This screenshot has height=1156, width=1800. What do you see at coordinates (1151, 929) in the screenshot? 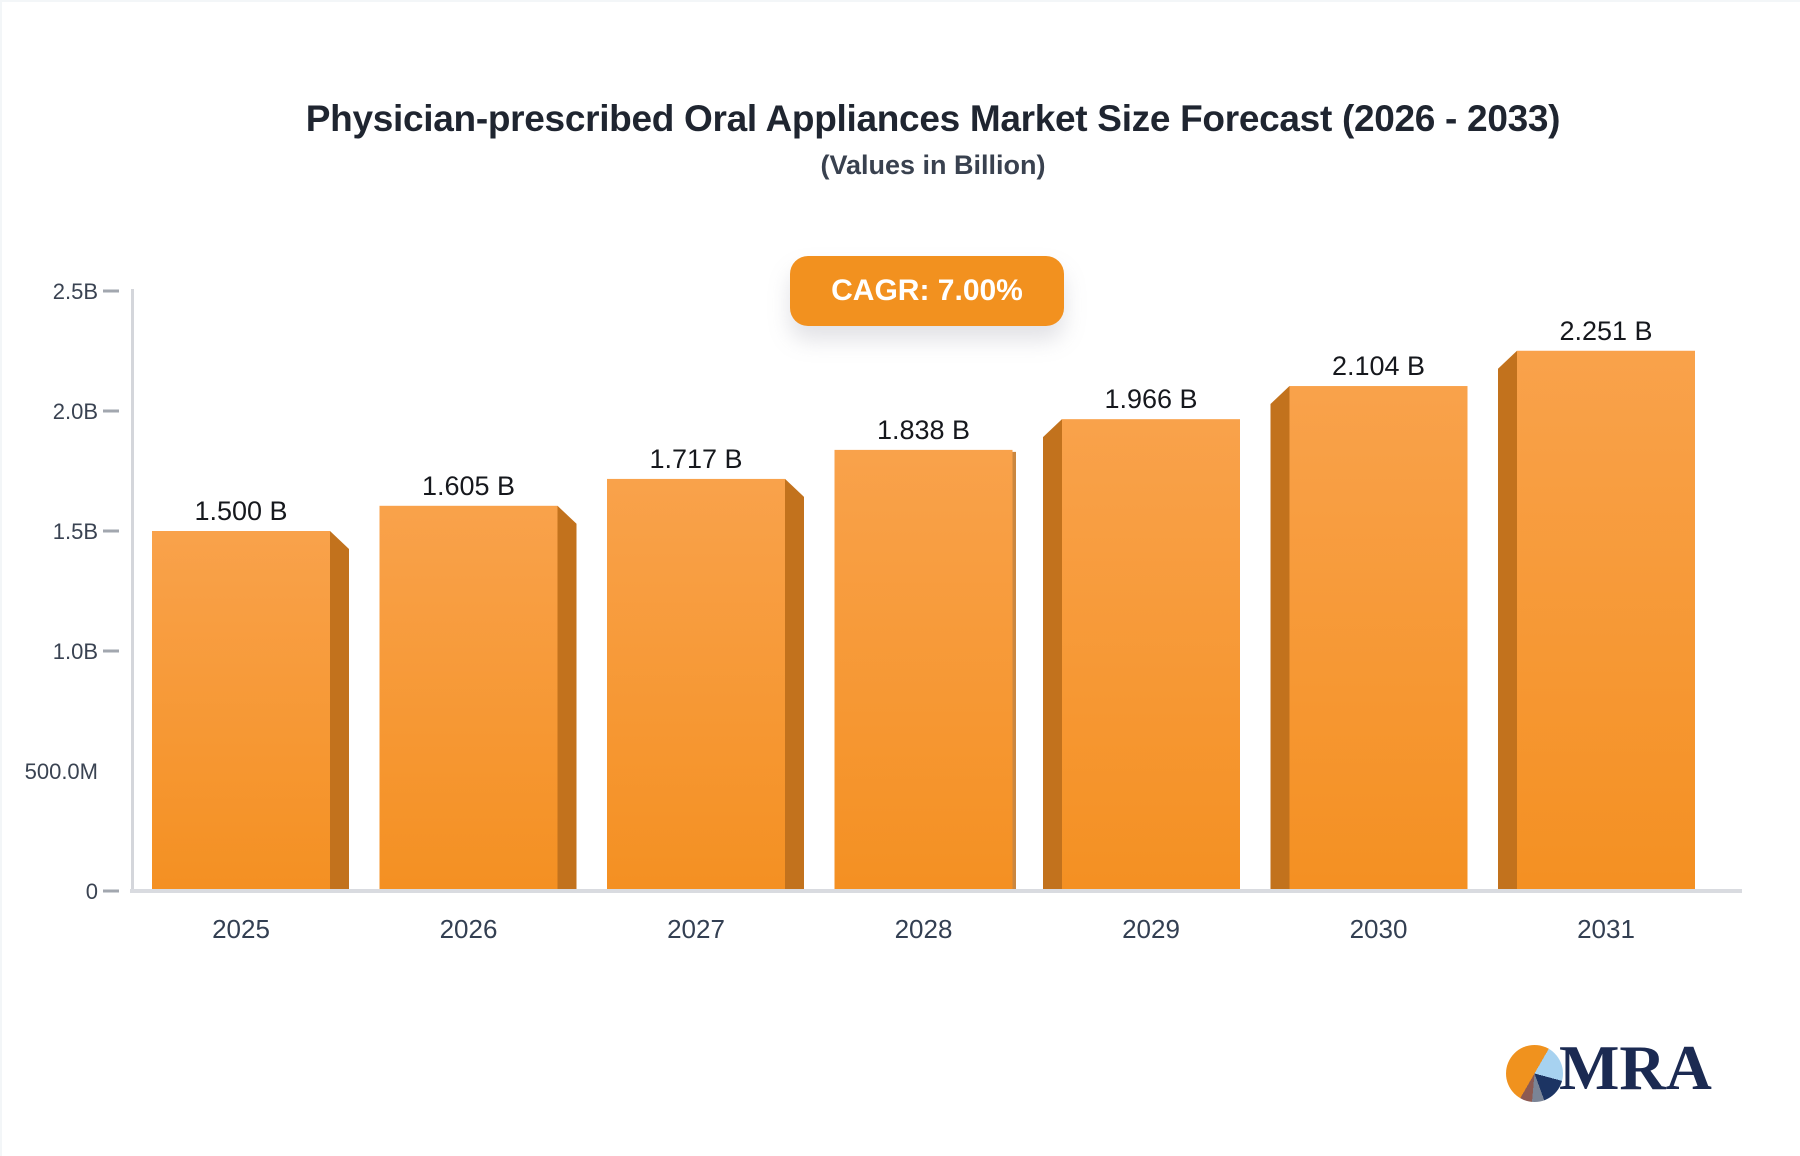
I see `x-axis-label: 2029` at bounding box center [1151, 929].